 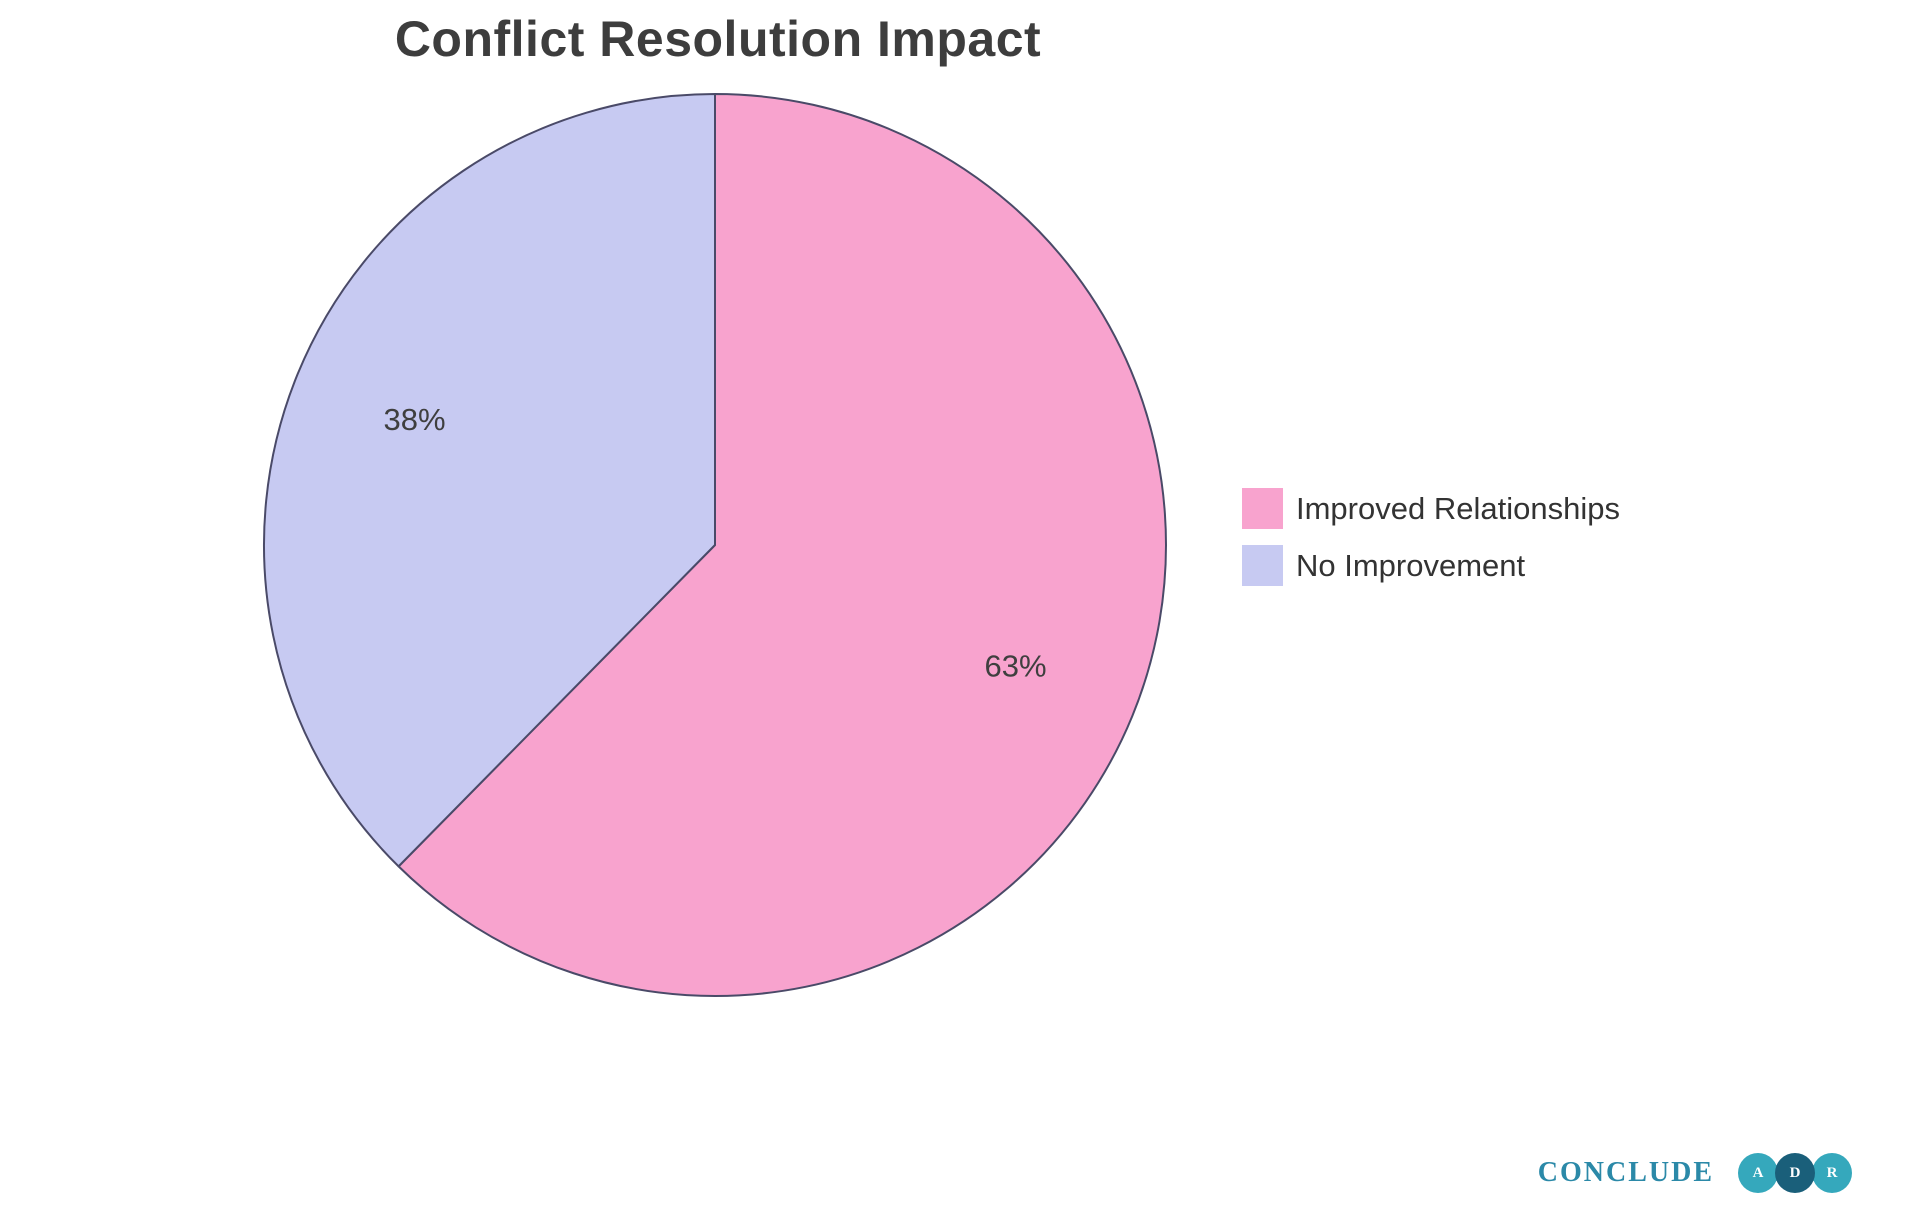 I want to click on brand-wordmark: CONCLUDE, so click(x=1625, y=1172).